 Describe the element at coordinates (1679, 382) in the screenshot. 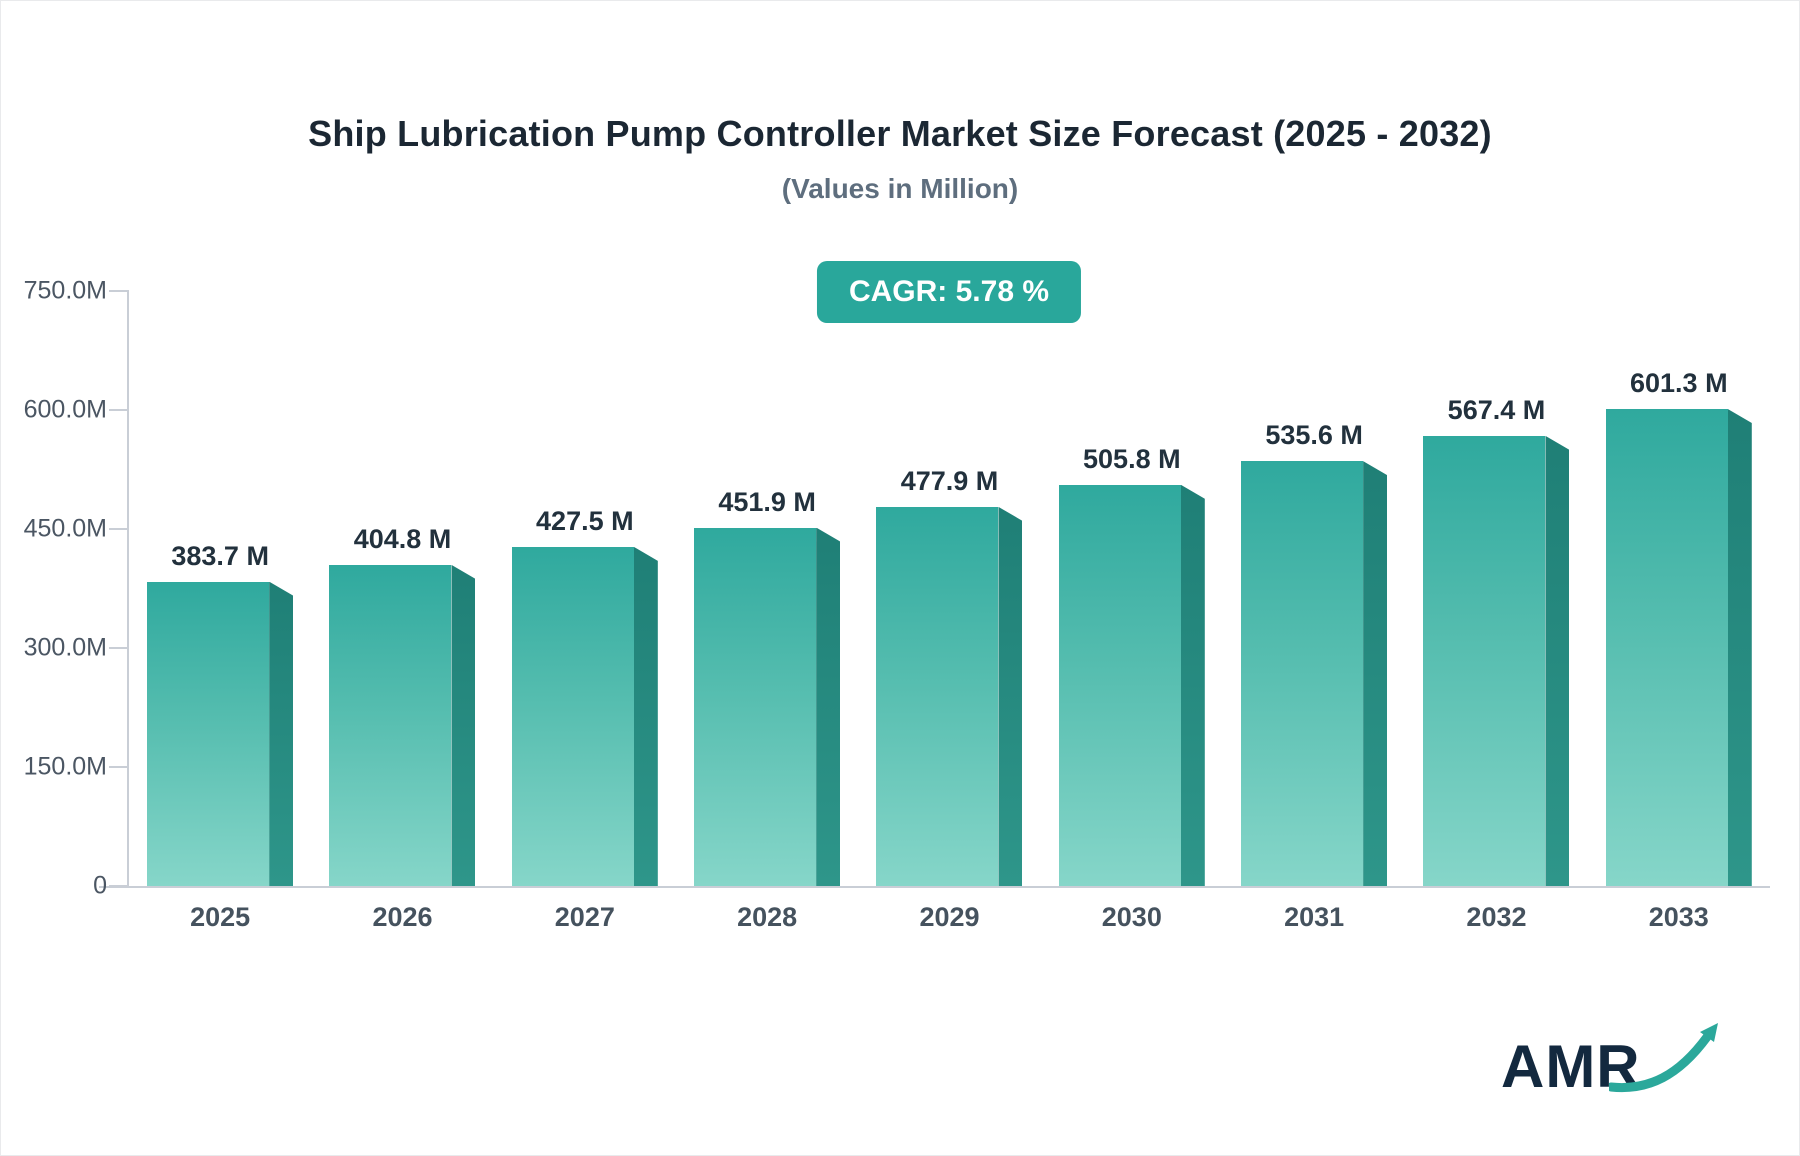

I see `bar-value-label: 601.3 M` at that location.